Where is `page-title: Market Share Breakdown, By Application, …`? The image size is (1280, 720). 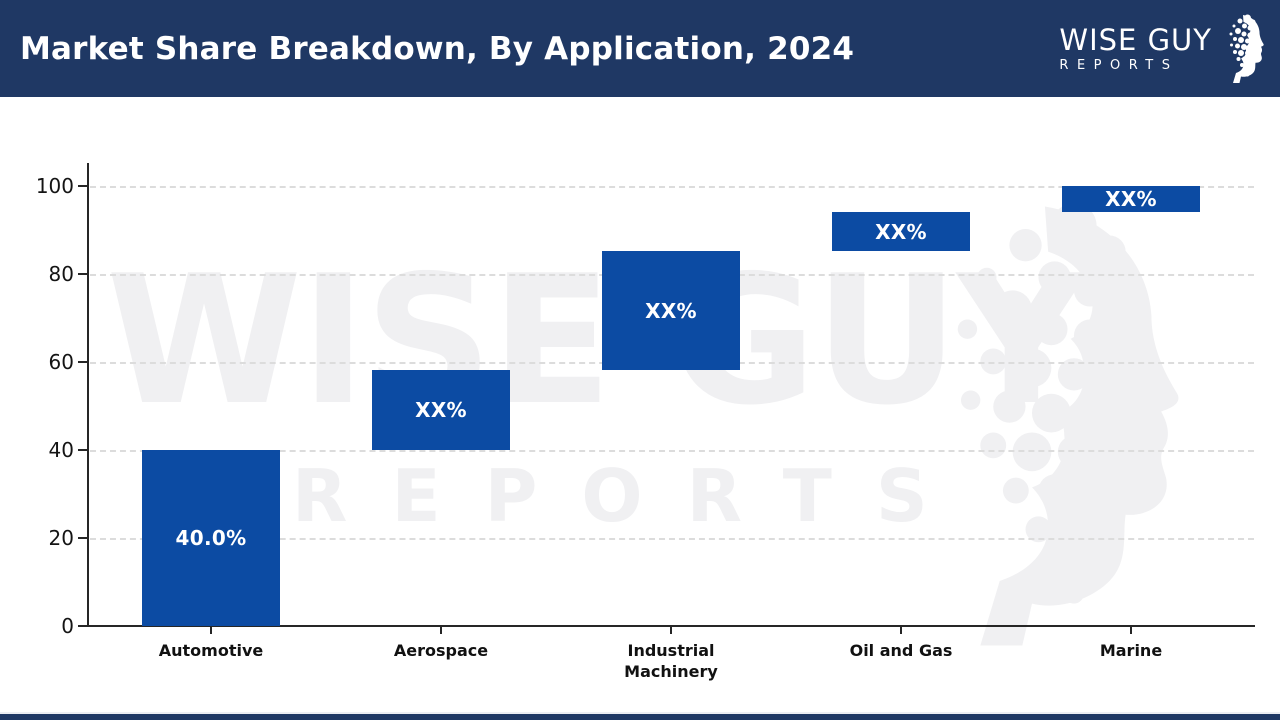
page-title: Market Share Breakdown, By Application, … is located at coordinates (437, 48).